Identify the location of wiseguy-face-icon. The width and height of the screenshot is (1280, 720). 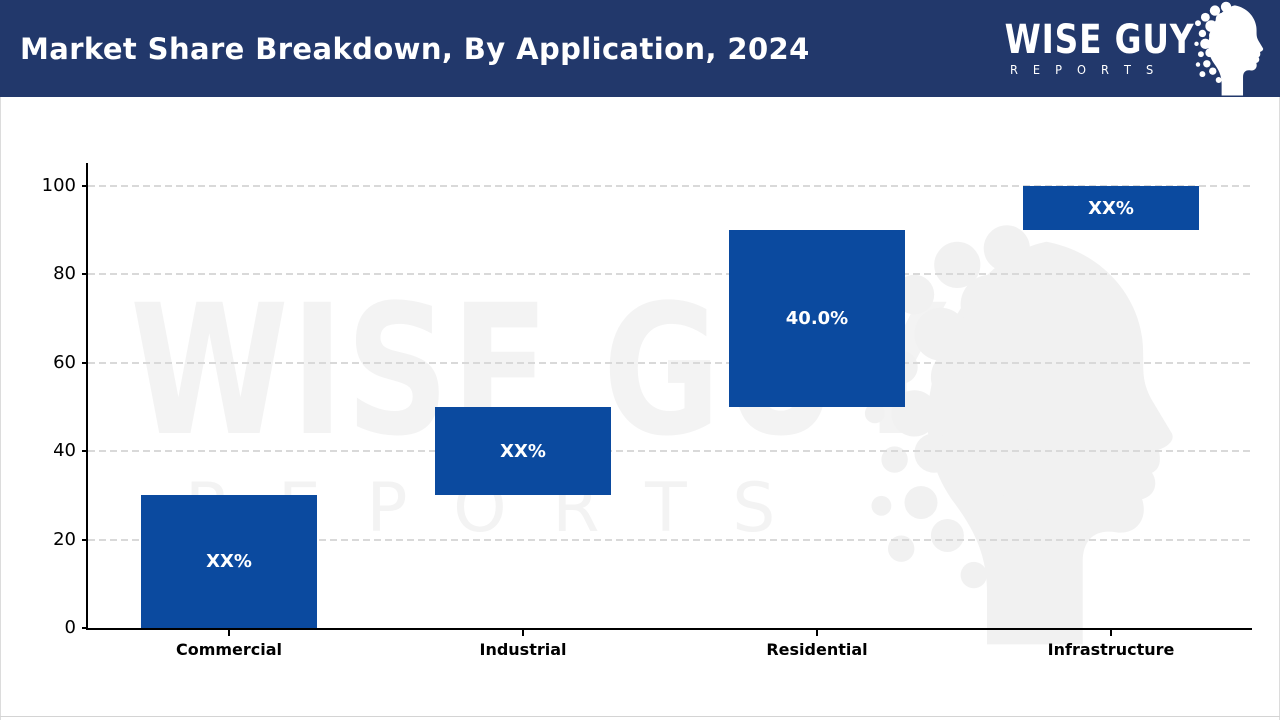
(1229, 48).